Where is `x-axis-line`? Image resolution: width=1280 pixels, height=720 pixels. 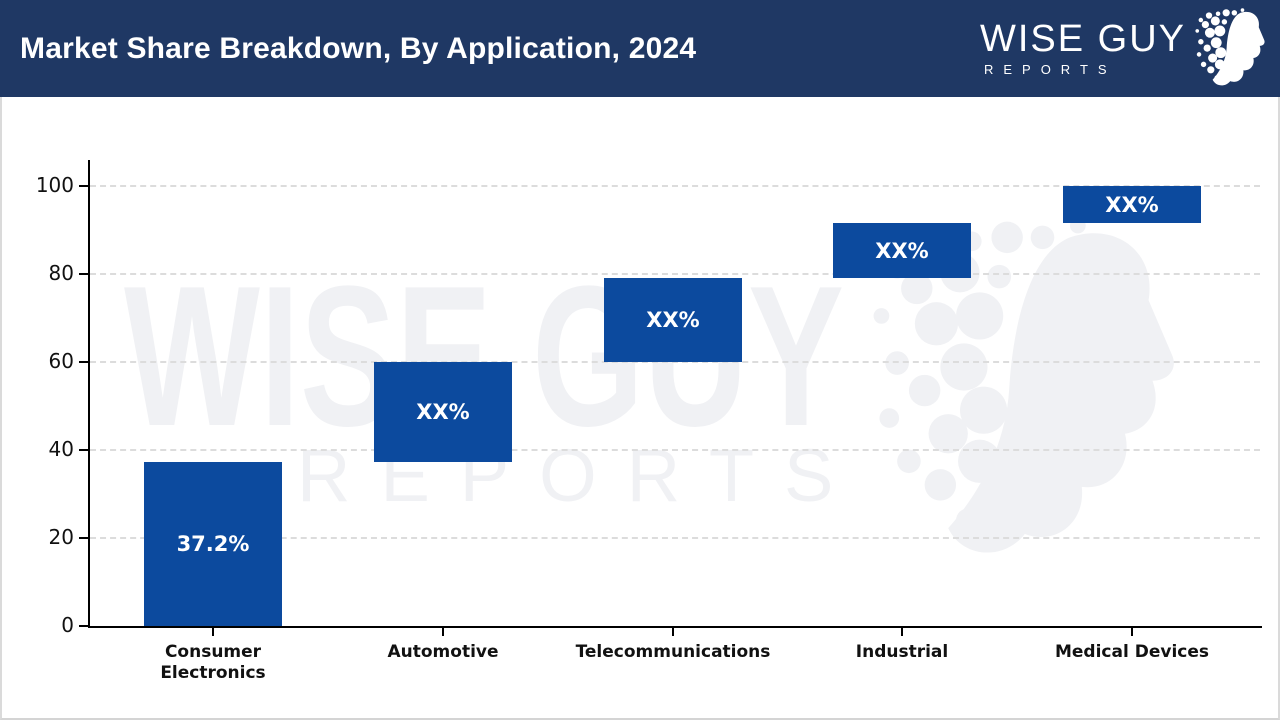
x-axis-line is located at coordinates (675, 627).